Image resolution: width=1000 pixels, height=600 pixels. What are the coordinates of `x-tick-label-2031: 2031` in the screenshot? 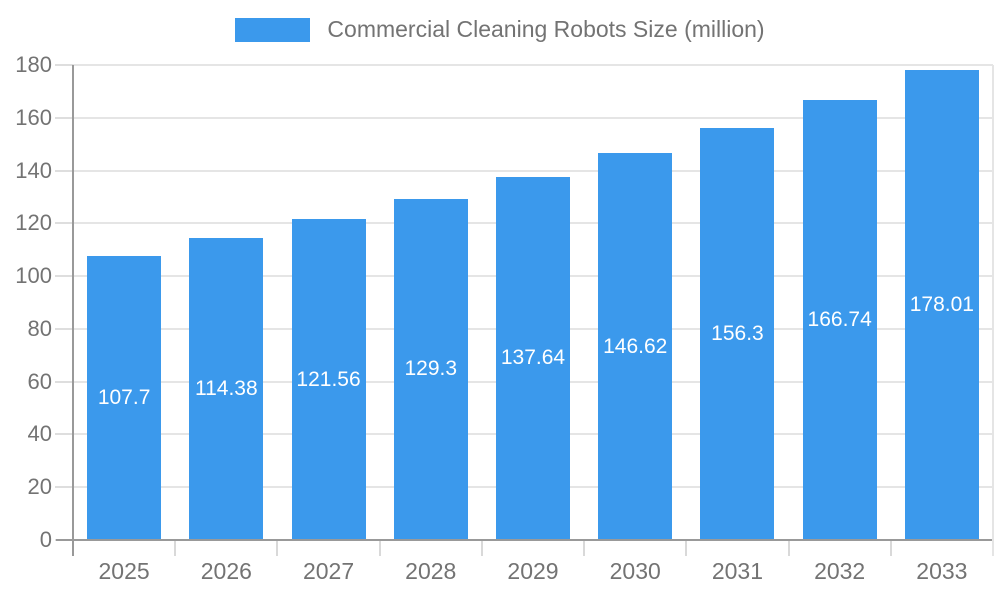 It's located at (737, 571).